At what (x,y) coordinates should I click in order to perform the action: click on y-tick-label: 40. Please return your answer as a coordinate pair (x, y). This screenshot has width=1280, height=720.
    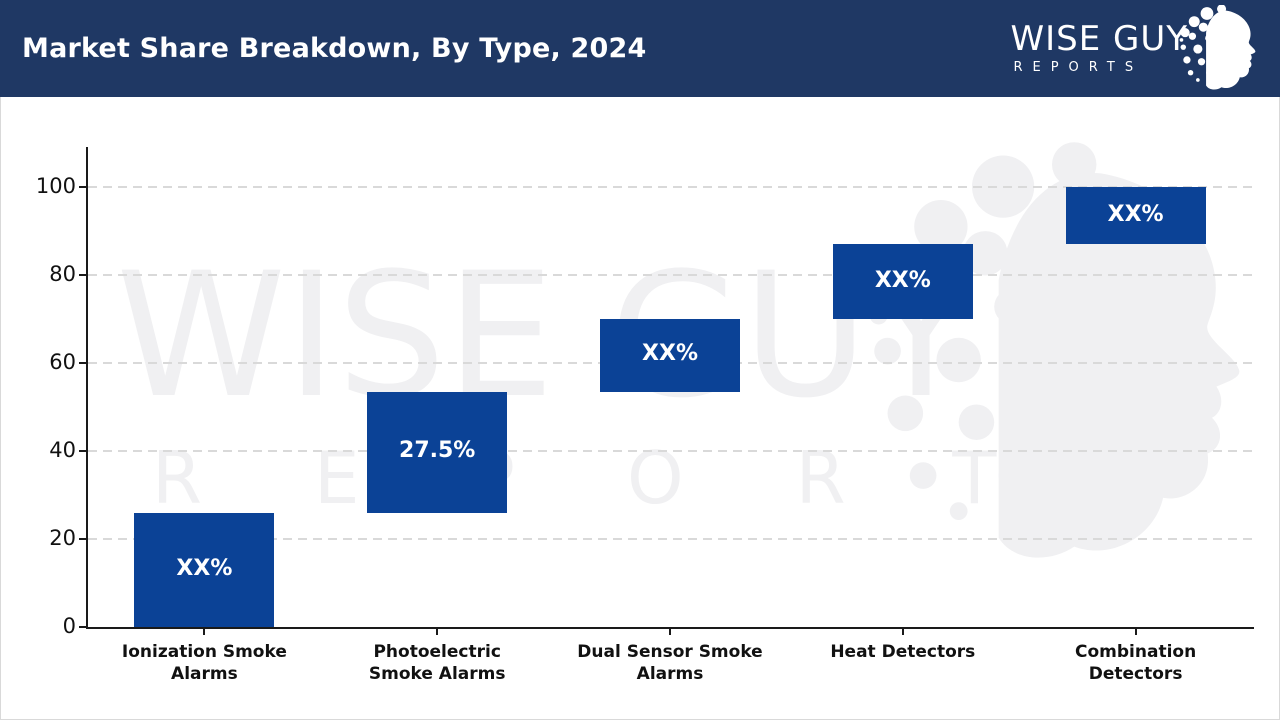
    Looking at the image, I should click on (62, 450).